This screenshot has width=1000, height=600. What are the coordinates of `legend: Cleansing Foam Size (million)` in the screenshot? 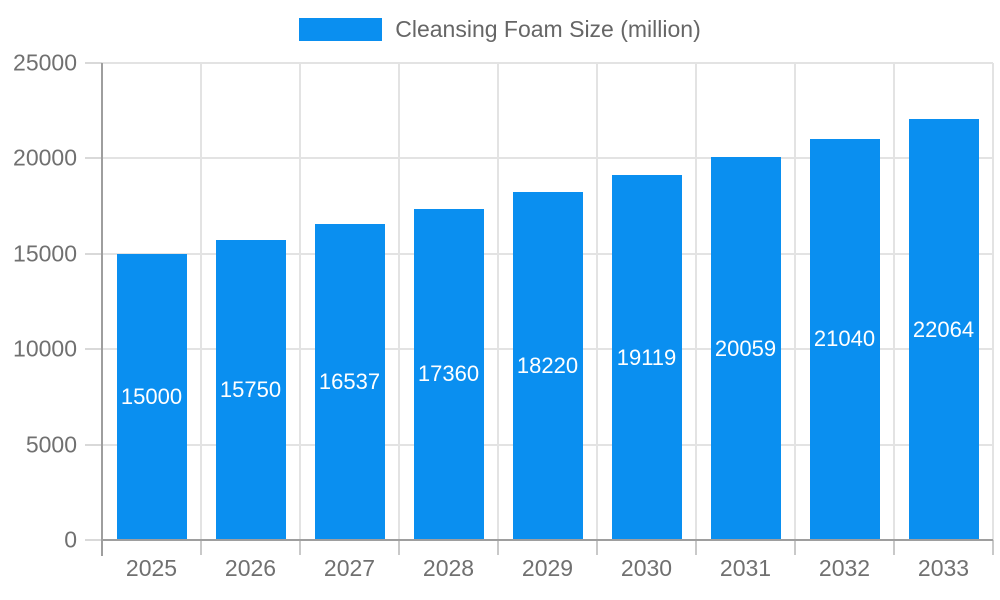 It's located at (500, 29).